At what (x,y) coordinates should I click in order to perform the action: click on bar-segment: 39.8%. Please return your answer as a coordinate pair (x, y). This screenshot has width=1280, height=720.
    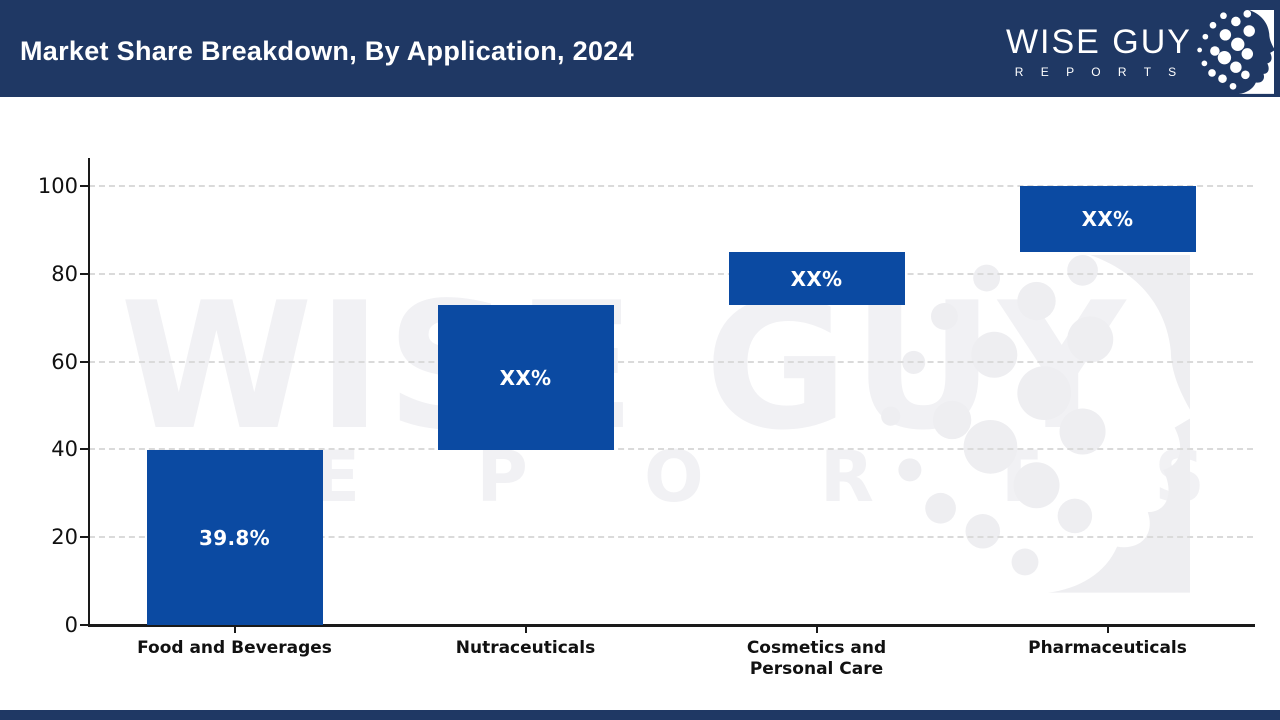
    Looking at the image, I should click on (234, 538).